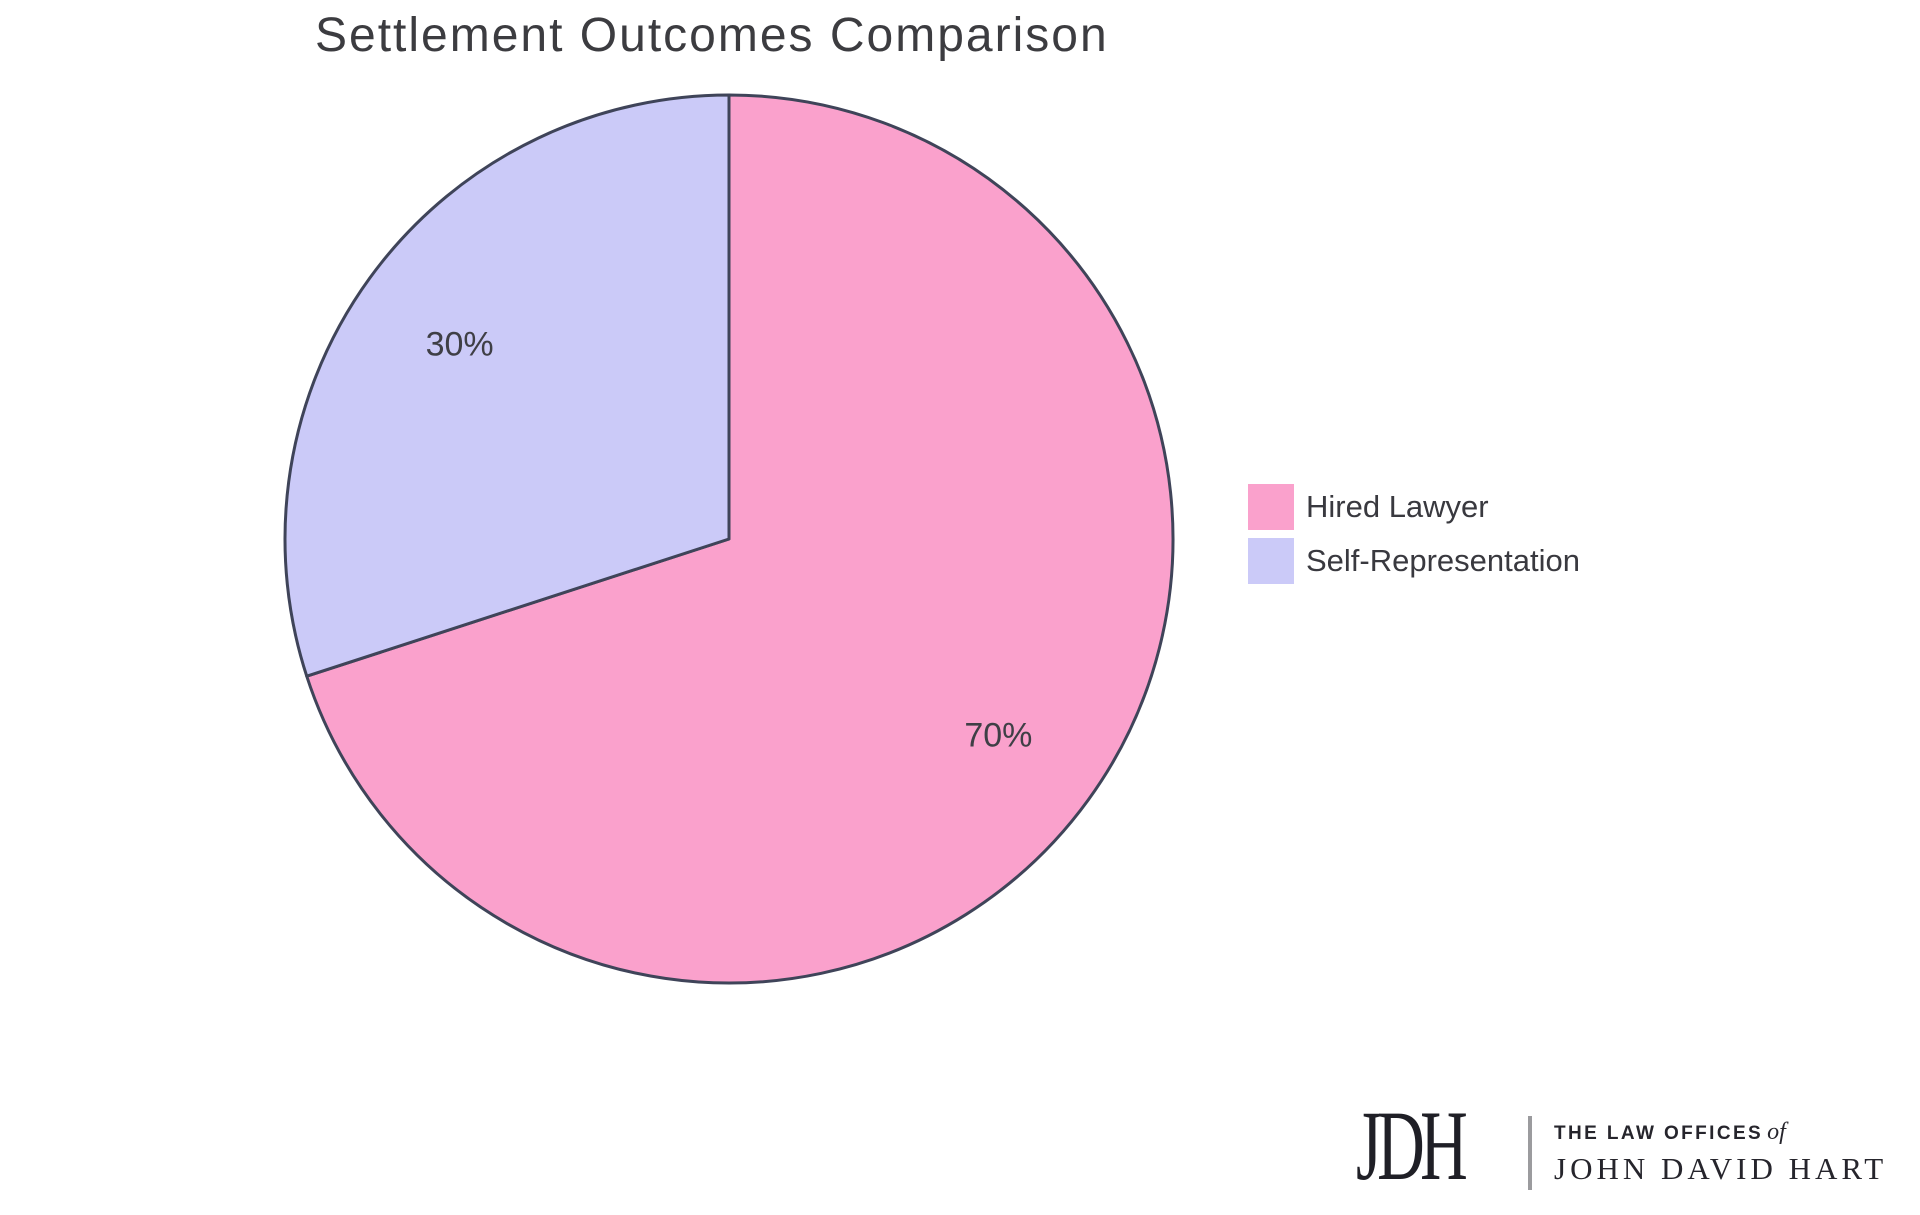 The width and height of the screenshot is (1920, 1215). I want to click on legend-swatch-self-representation, so click(1271, 561).